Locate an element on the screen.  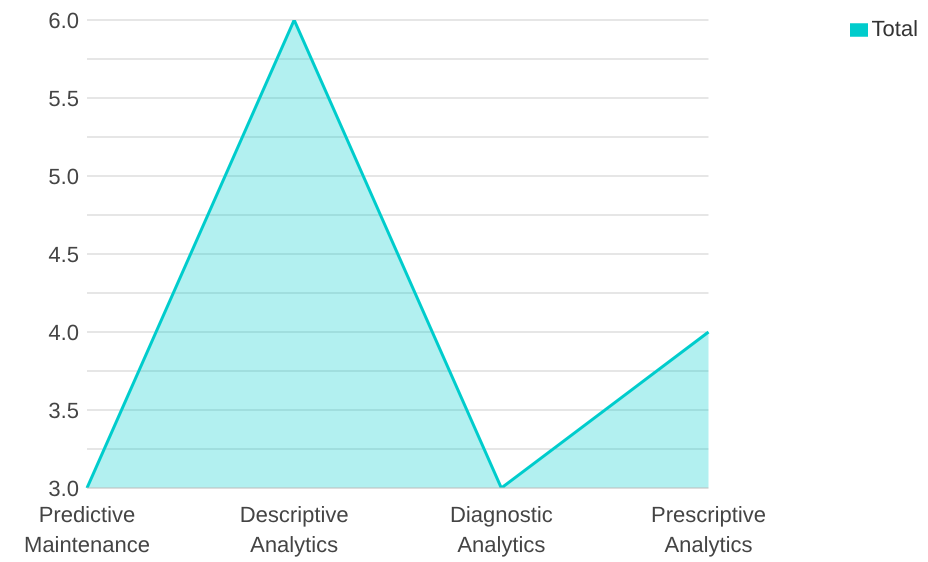
y-tick-label: 5.5 is located at coordinates (63, 98).